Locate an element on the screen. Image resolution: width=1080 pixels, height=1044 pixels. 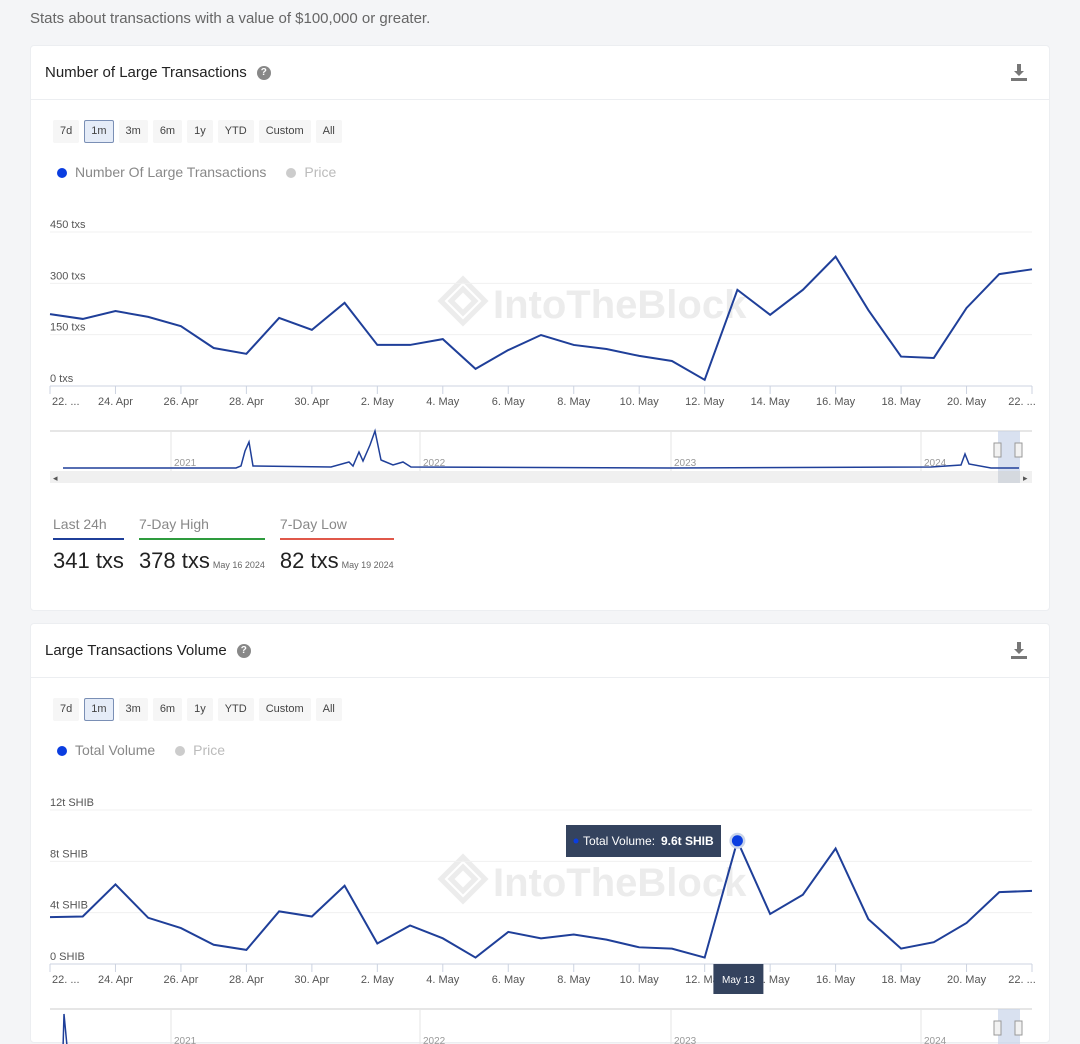
navigator-year-label: 2023 is located at coordinates (685, 1040).